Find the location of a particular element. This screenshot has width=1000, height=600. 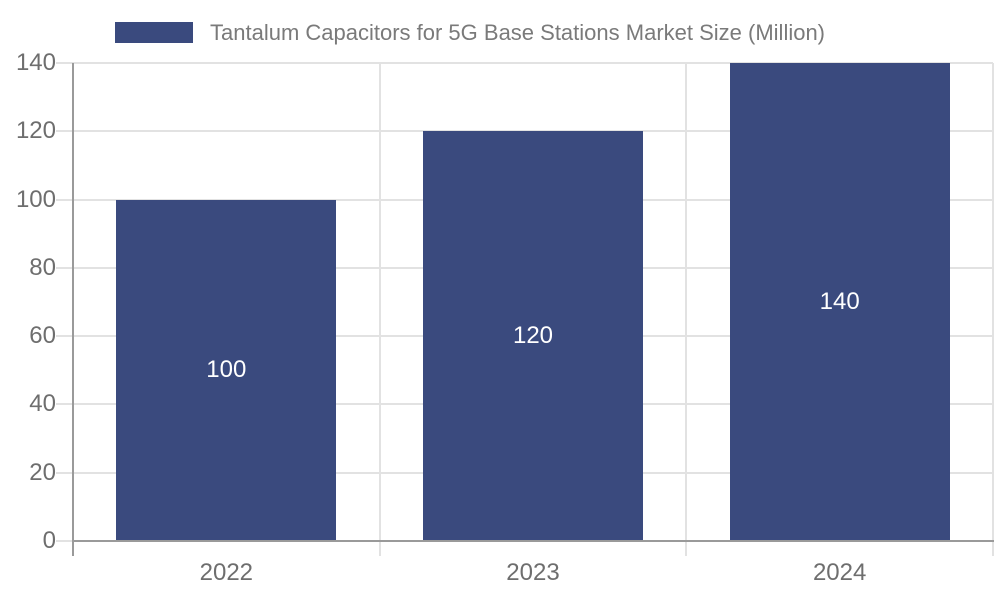

bar-value-label: 140 is located at coordinates (839, 301).